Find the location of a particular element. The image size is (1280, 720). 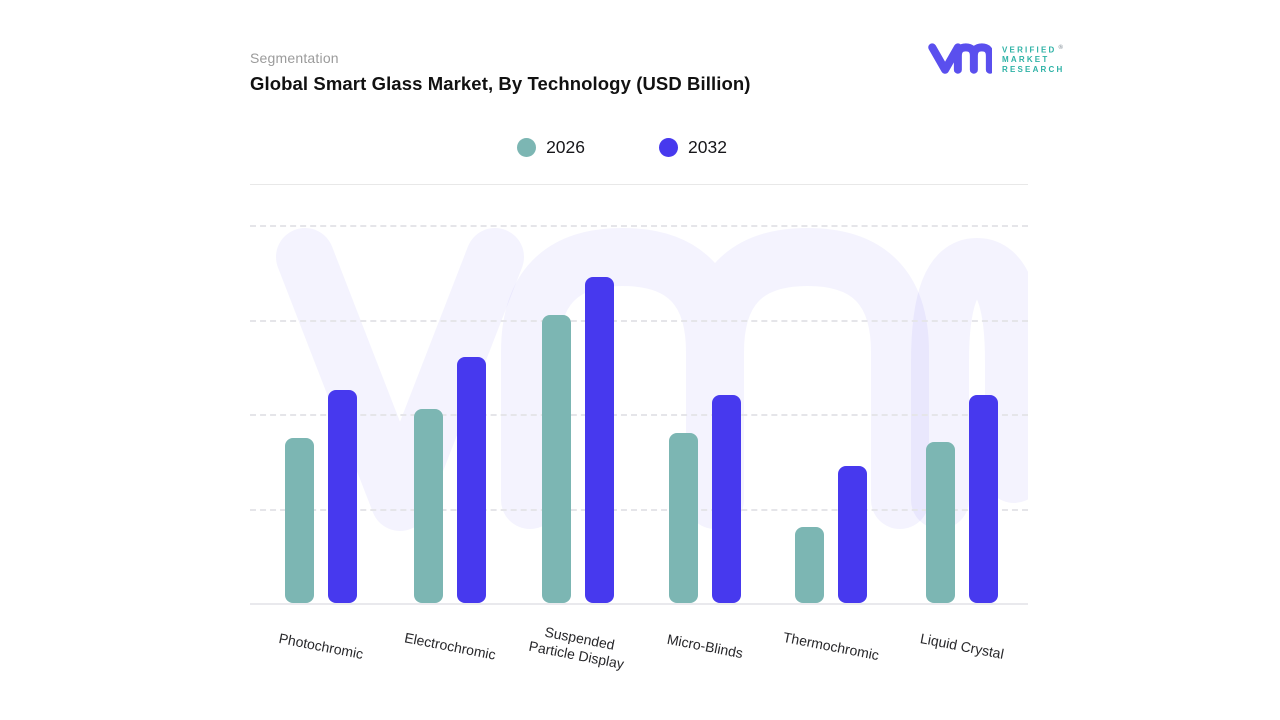

x-axis-line is located at coordinates (639, 604).